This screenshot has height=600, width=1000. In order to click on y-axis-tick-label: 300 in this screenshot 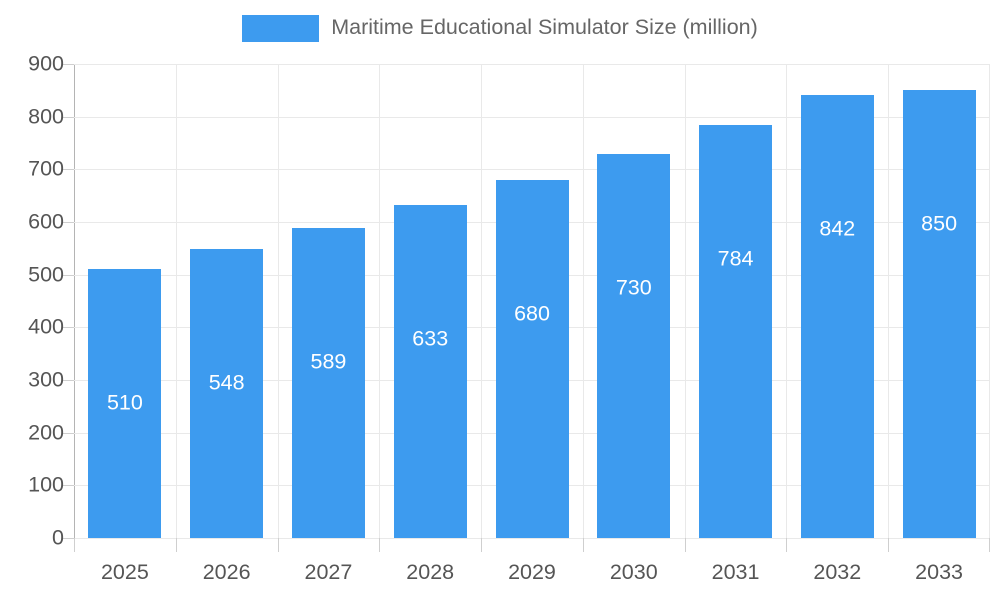, I will do `click(46, 379)`.